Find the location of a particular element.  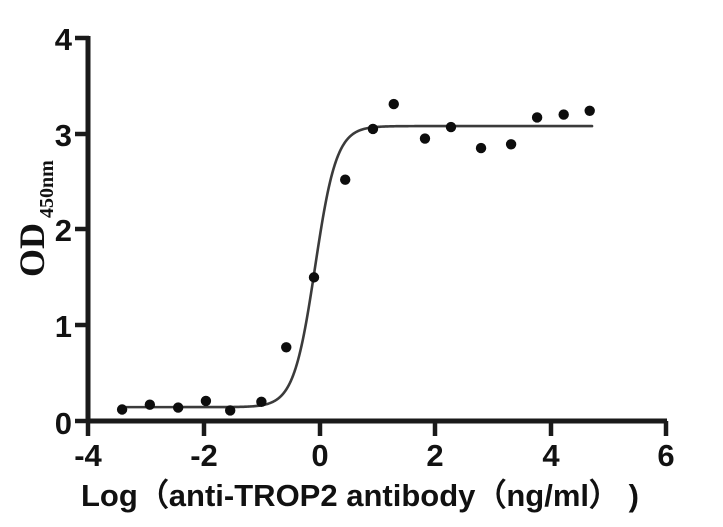

x-tick-label-neg2: -2 is located at coordinates (204, 455).